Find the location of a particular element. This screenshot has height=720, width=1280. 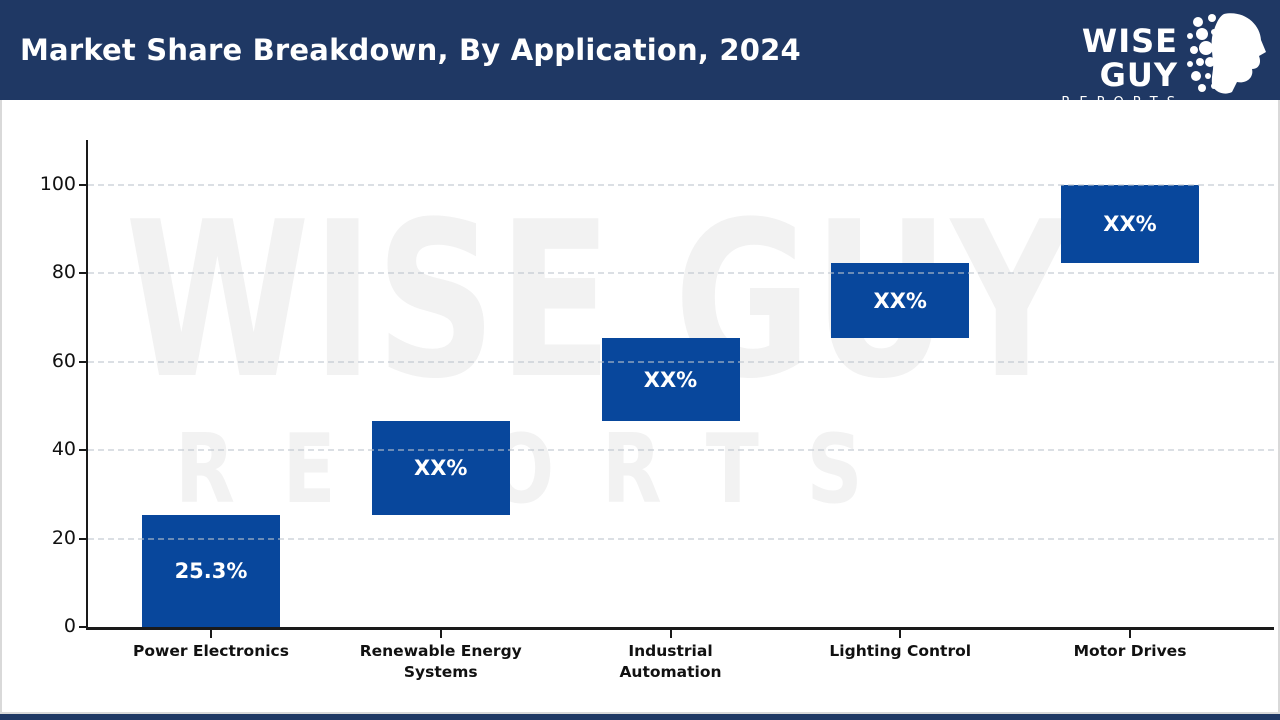

x-category-label: Lighting Control is located at coordinates (900, 651).